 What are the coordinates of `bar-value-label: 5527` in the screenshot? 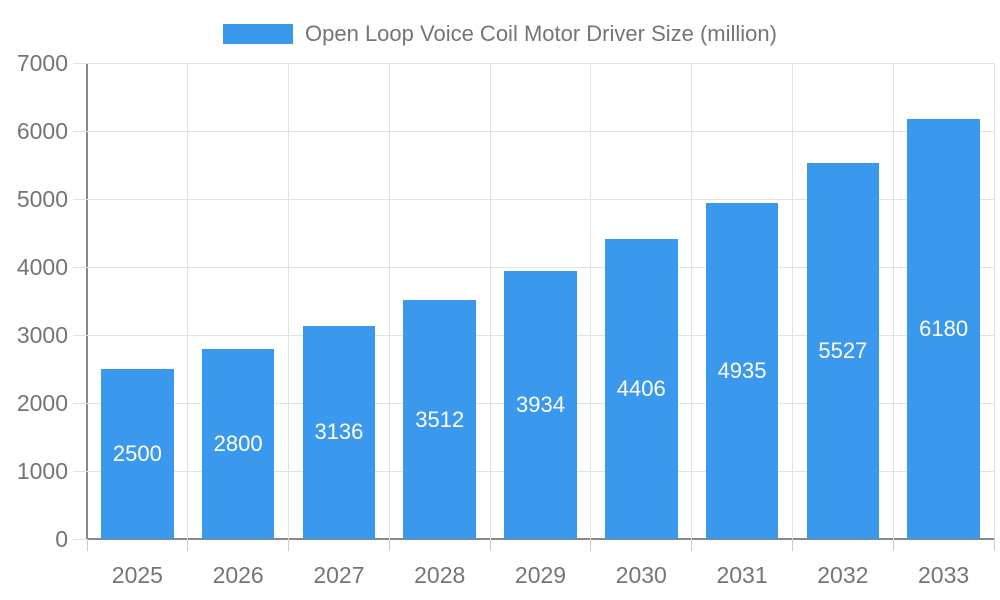 It's located at (843, 351).